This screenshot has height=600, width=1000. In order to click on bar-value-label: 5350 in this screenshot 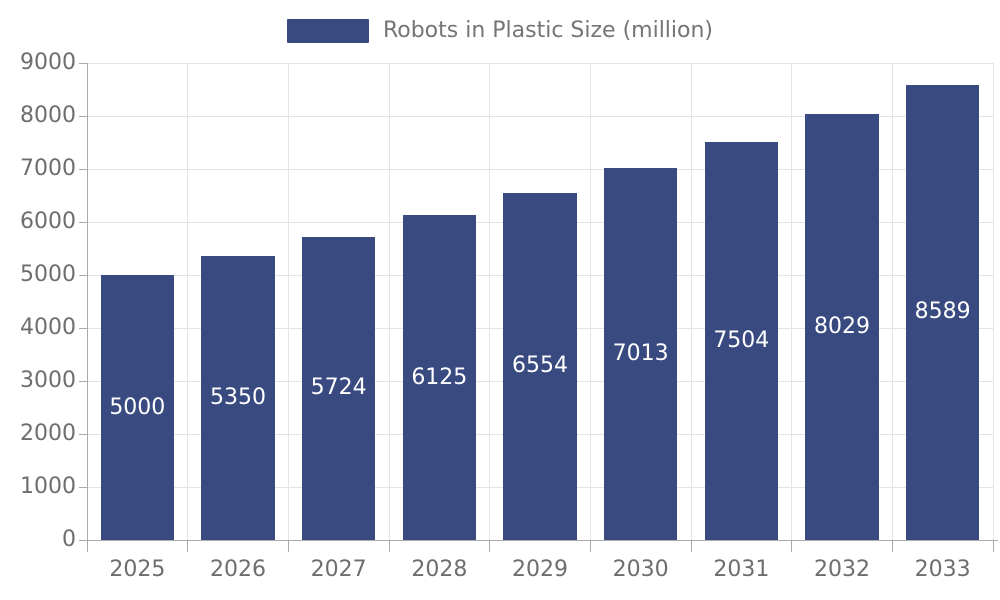, I will do `click(237, 398)`.